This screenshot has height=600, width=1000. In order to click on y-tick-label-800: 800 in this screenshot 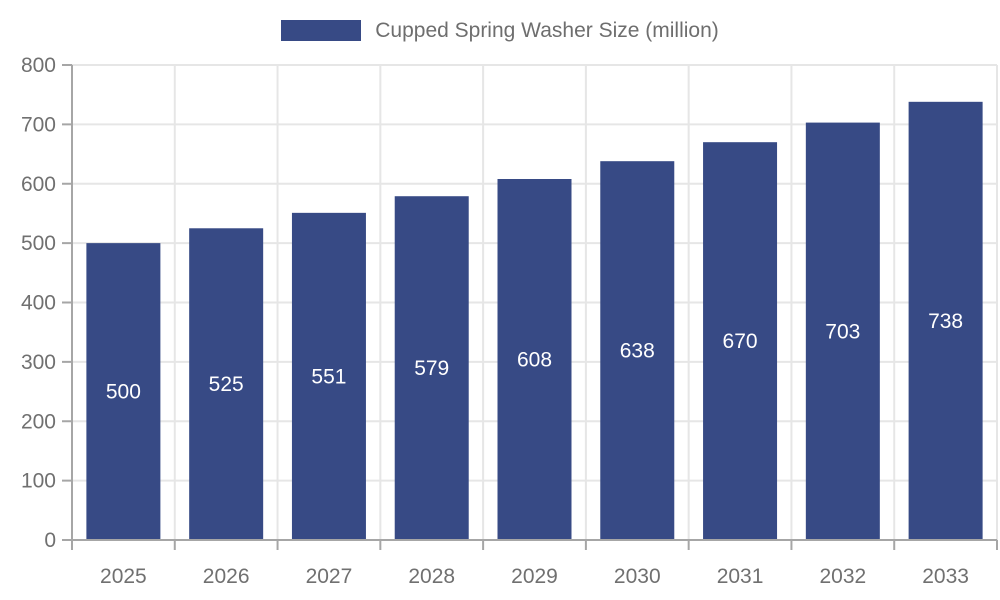, I will do `click(38, 65)`.